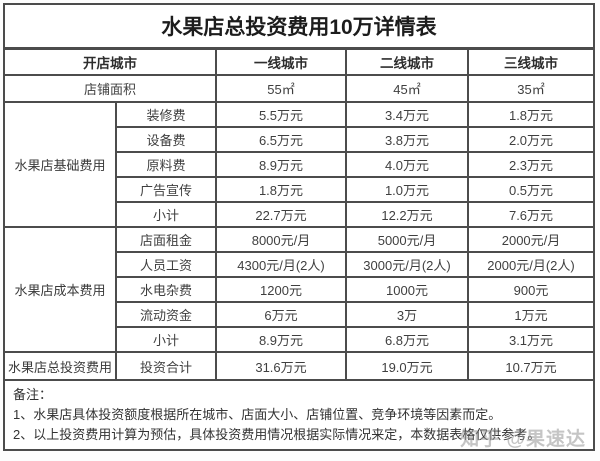 The height and width of the screenshot is (461, 600). I want to click on table-row: 设备费 6.5万元 3.8万元 2.0万元, so click(300, 139).